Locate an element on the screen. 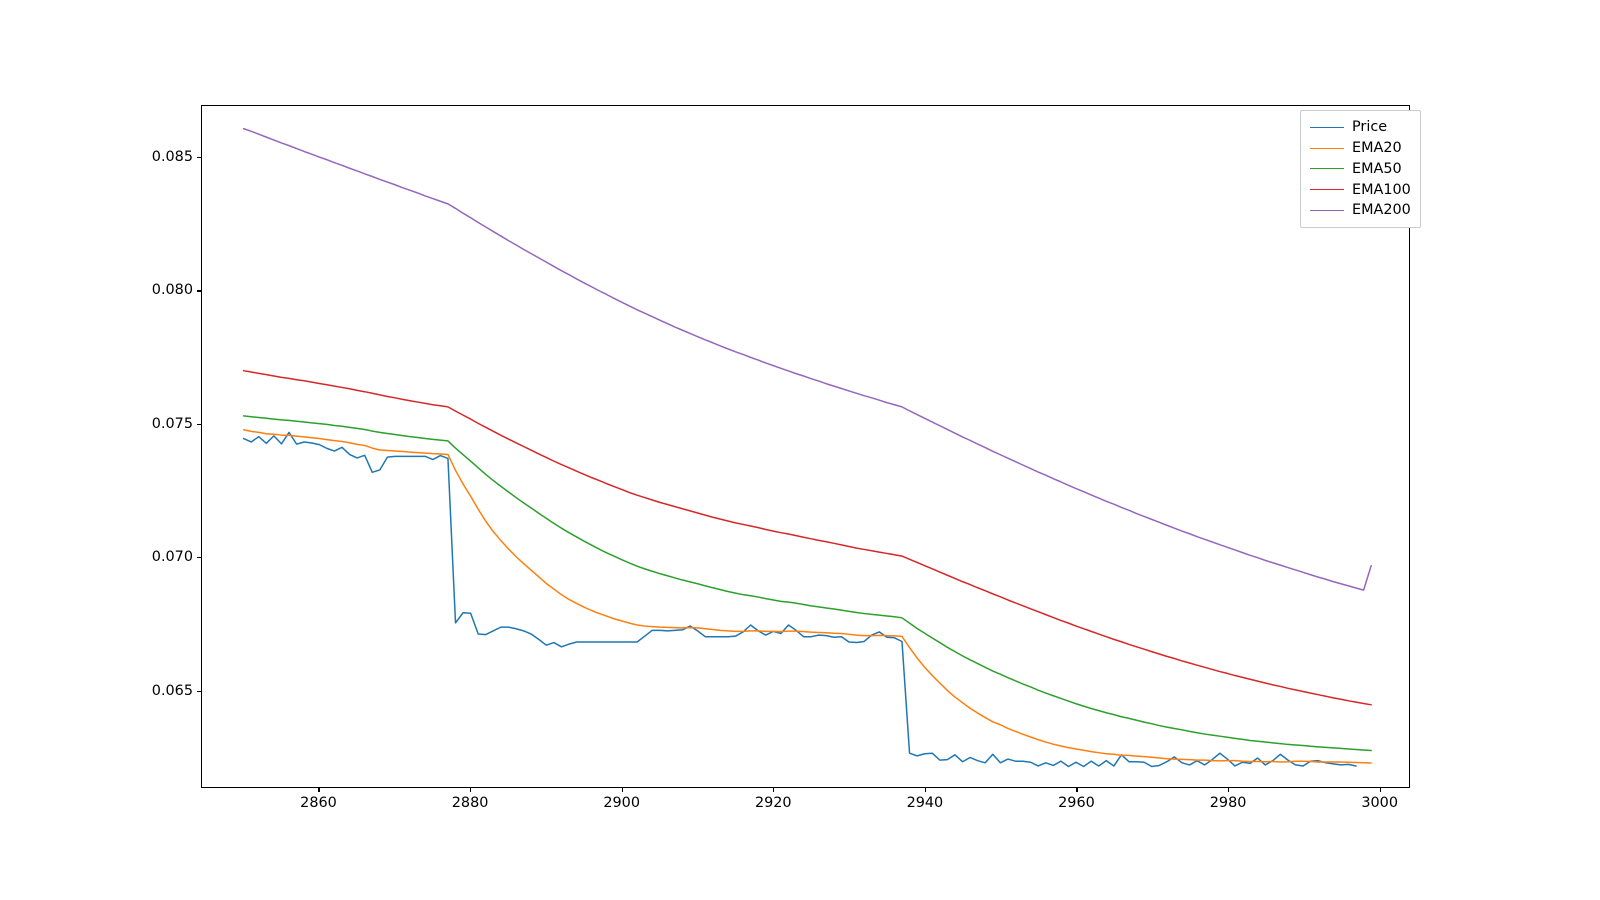  x-tick-label: 2900 is located at coordinates (621, 803).